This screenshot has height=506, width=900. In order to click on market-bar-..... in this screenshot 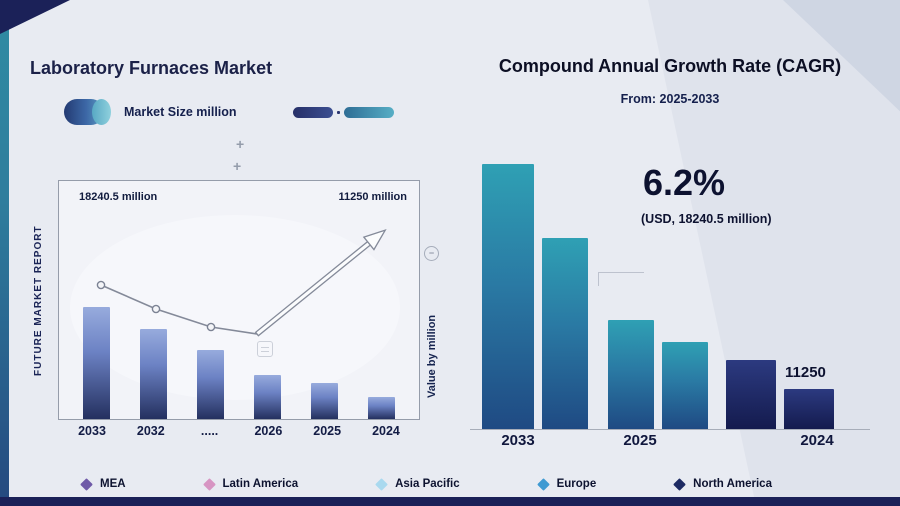, I will do `click(210, 384)`.